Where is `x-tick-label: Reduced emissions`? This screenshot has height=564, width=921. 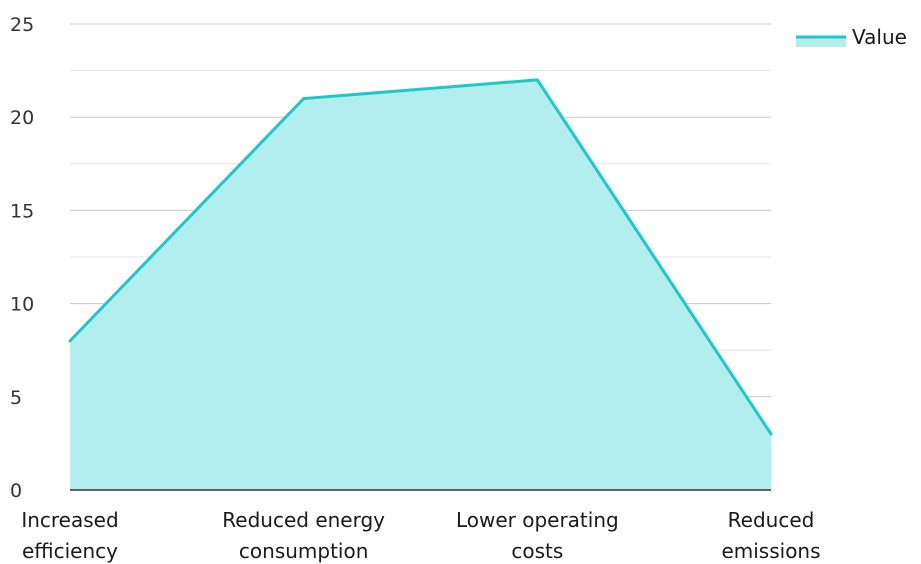
x-tick-label: Reduced emissions is located at coordinates (770, 535).